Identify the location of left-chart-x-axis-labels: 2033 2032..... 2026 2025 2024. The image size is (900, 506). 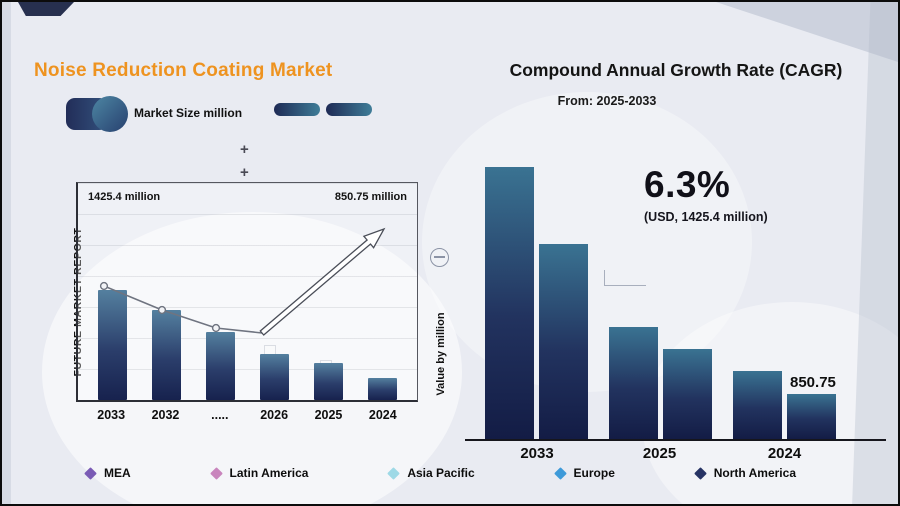
(247, 415).